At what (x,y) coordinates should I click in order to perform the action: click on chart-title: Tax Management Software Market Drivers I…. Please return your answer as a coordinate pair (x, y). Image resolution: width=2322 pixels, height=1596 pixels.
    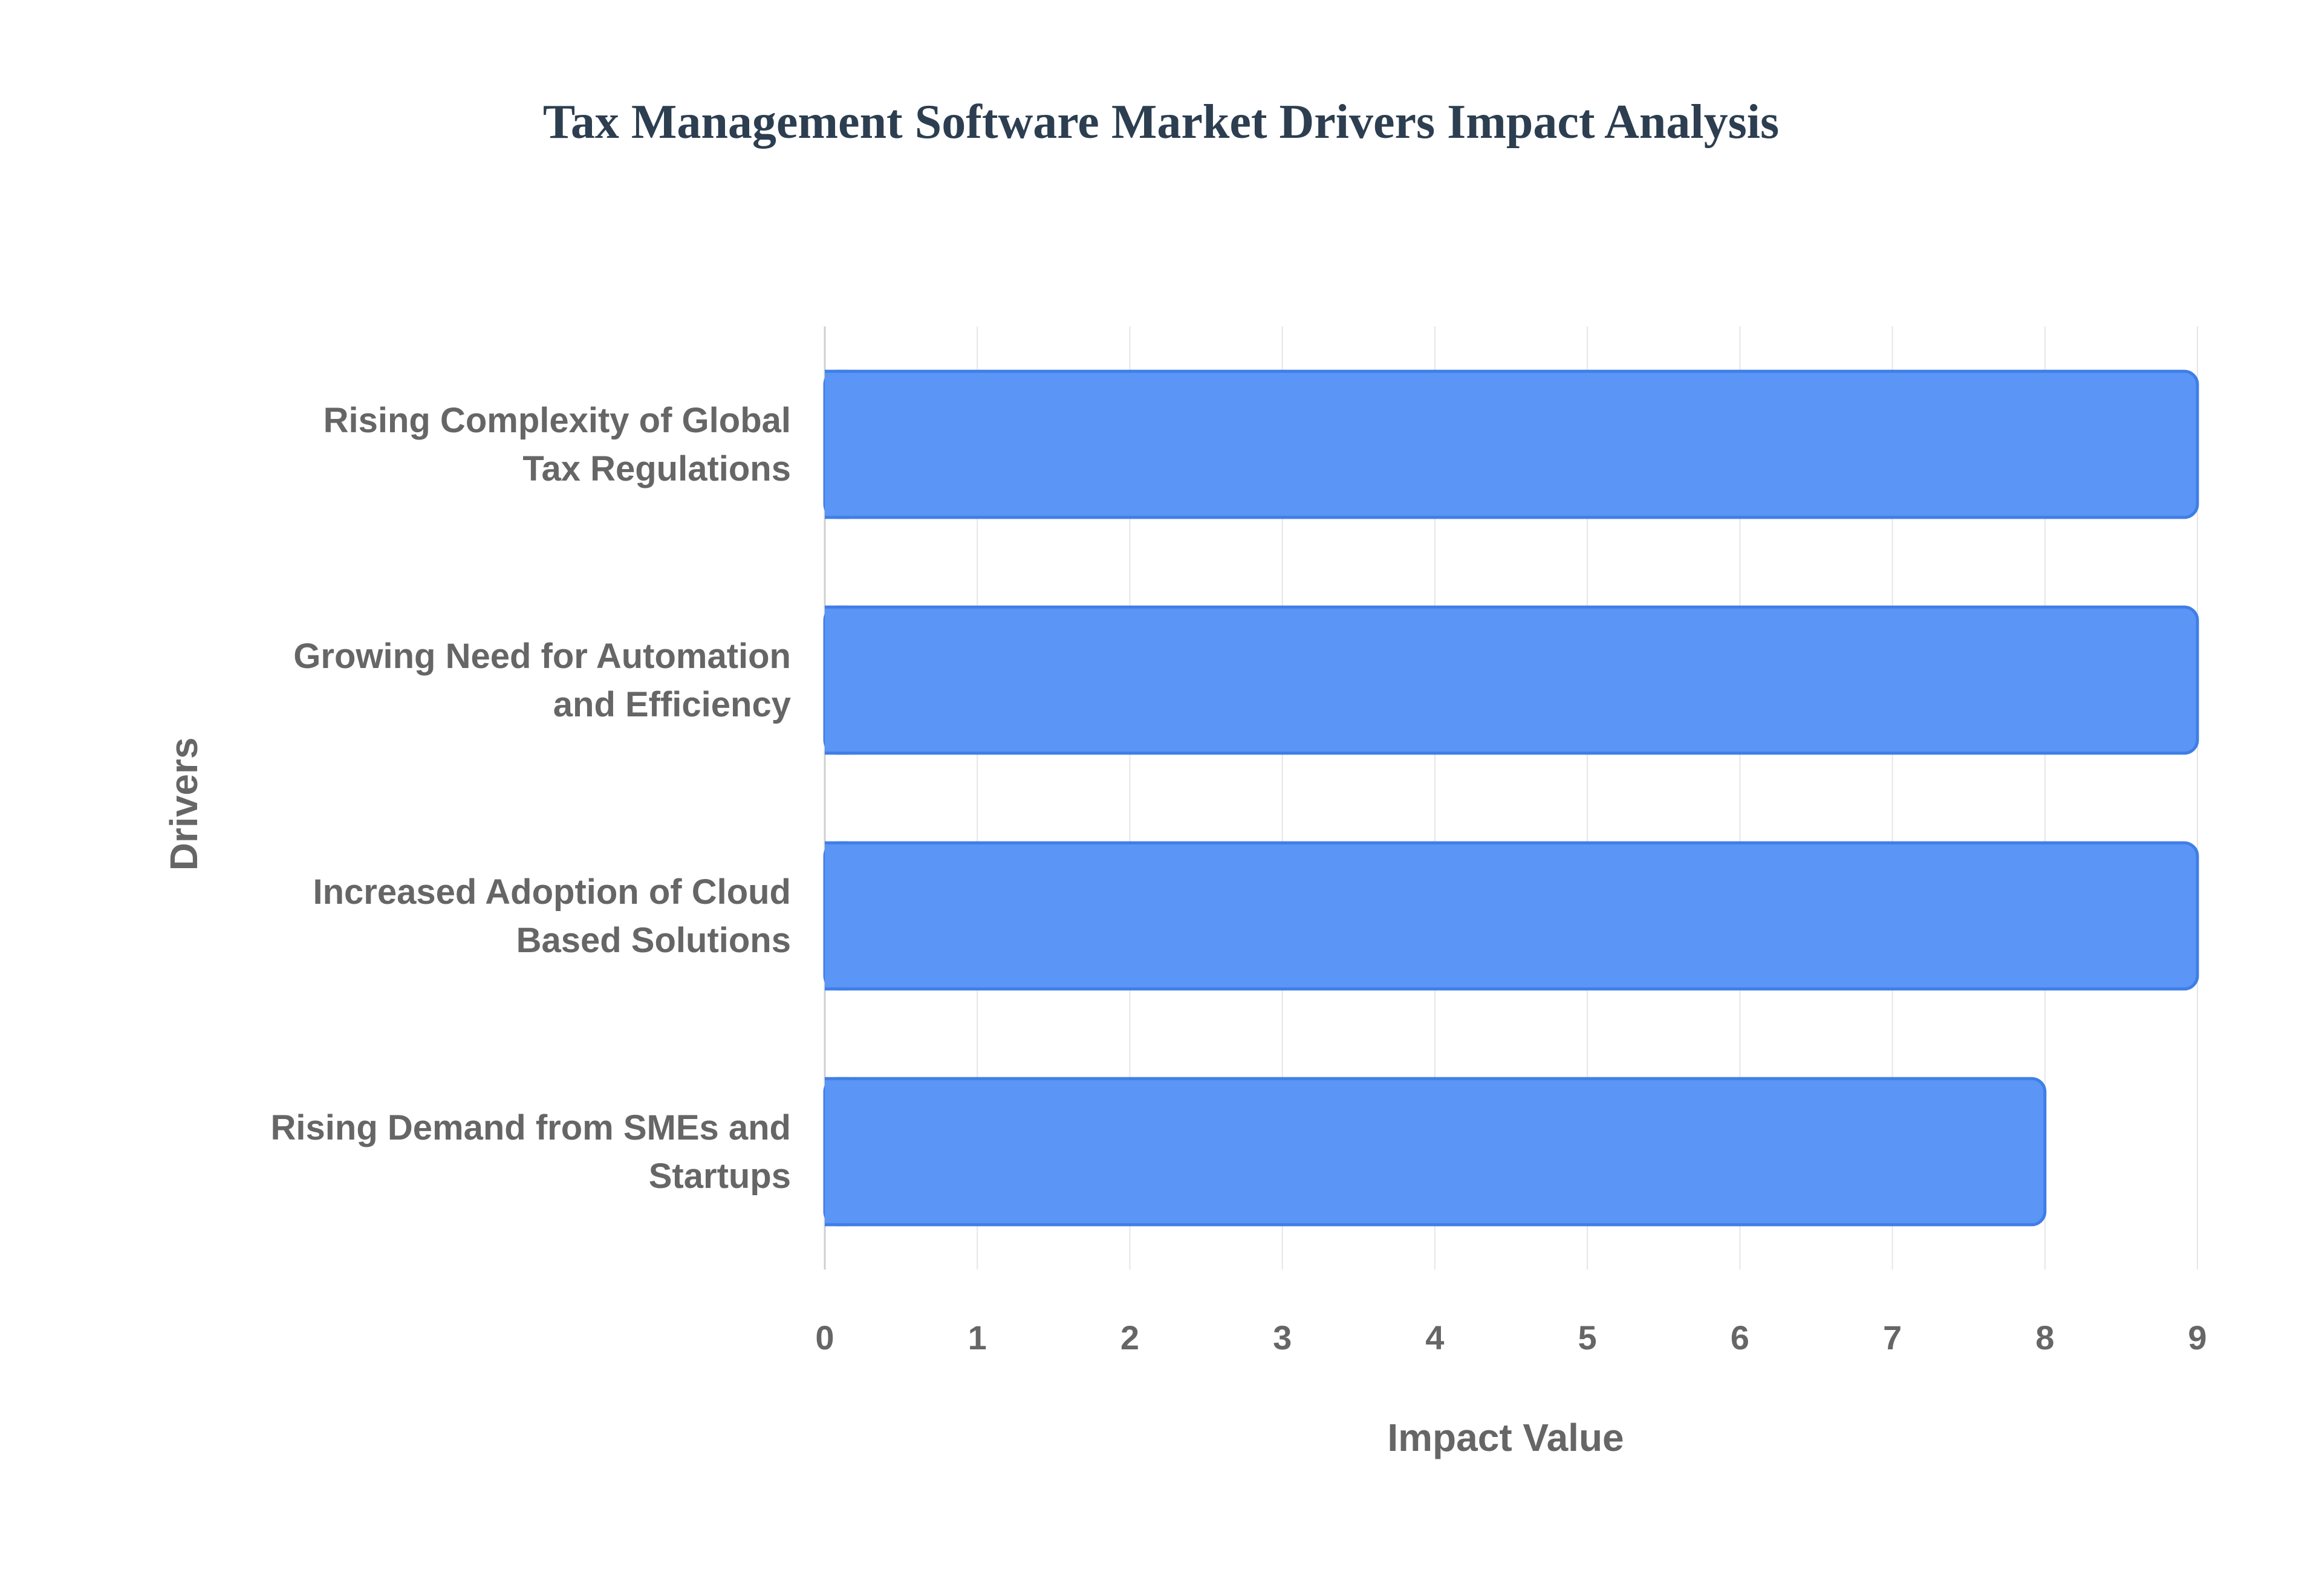
    Looking at the image, I should click on (1161, 122).